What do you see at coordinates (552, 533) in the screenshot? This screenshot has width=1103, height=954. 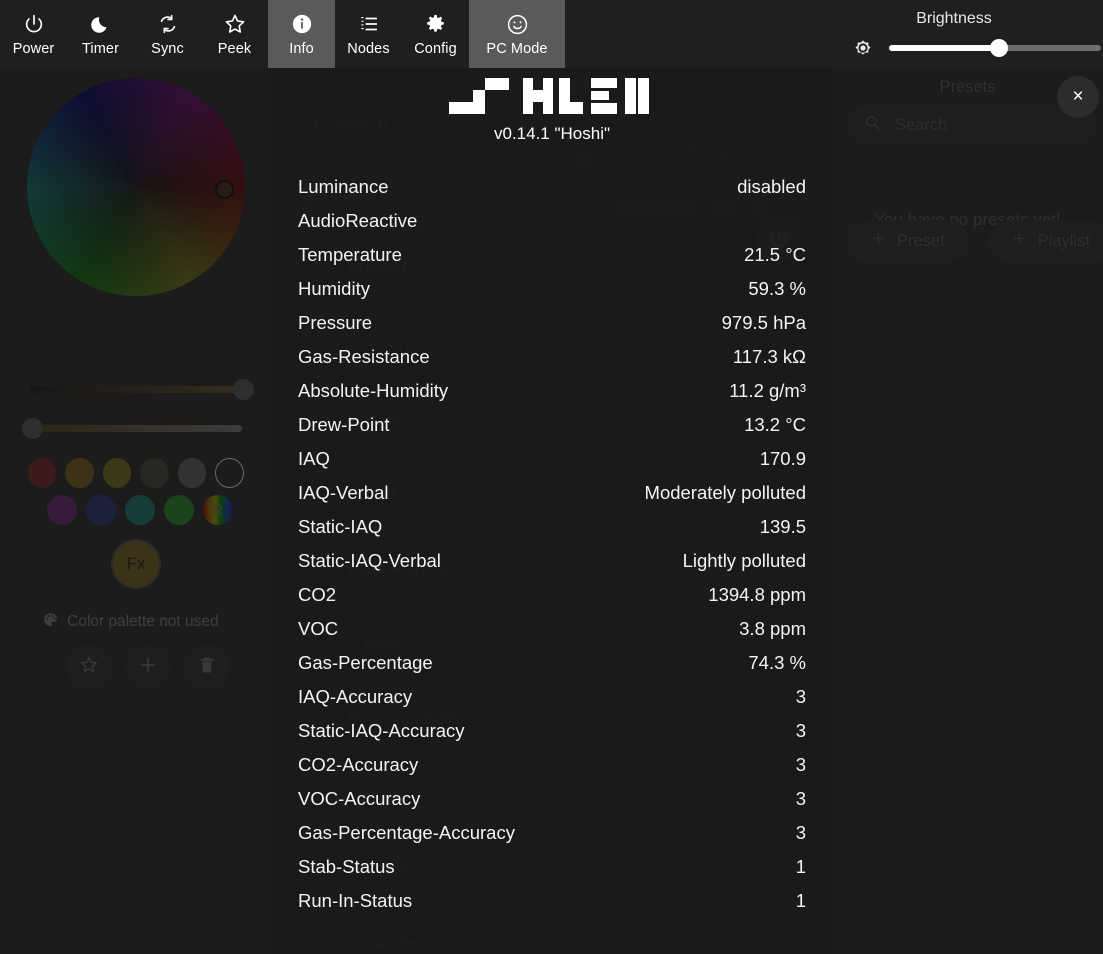 I see `info-row: Static-IAQ 139.5` at bounding box center [552, 533].